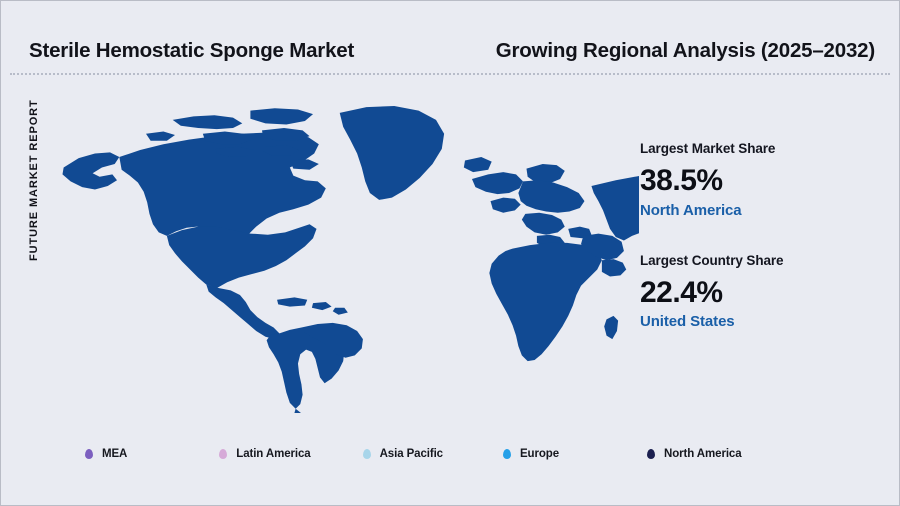 This screenshot has width=900, height=506. I want to click on stat-label: Largest Market Share, so click(708, 148).